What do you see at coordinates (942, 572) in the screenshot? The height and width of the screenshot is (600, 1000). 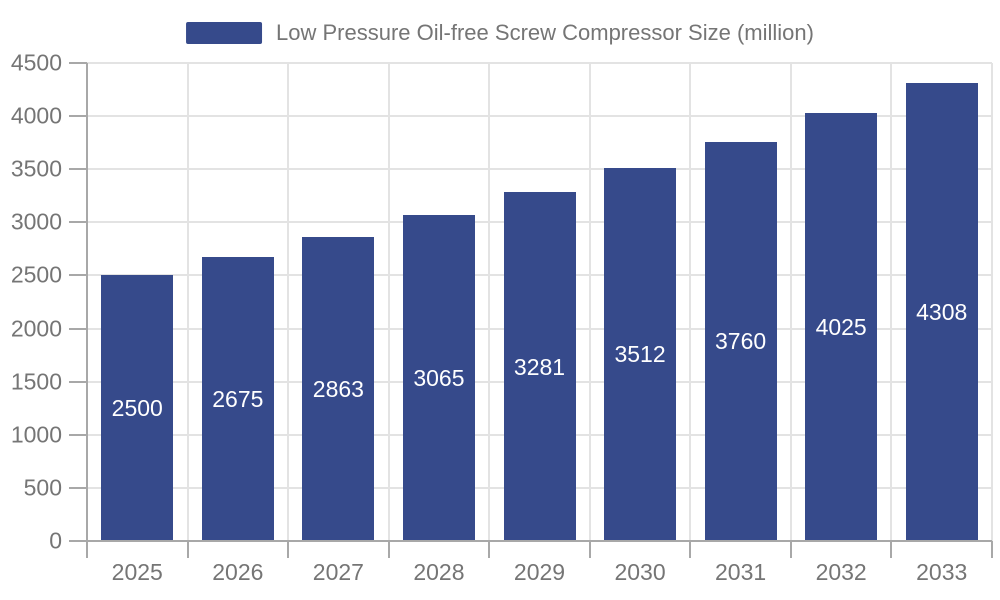 I see `x-axis-category-label: 2033` at bounding box center [942, 572].